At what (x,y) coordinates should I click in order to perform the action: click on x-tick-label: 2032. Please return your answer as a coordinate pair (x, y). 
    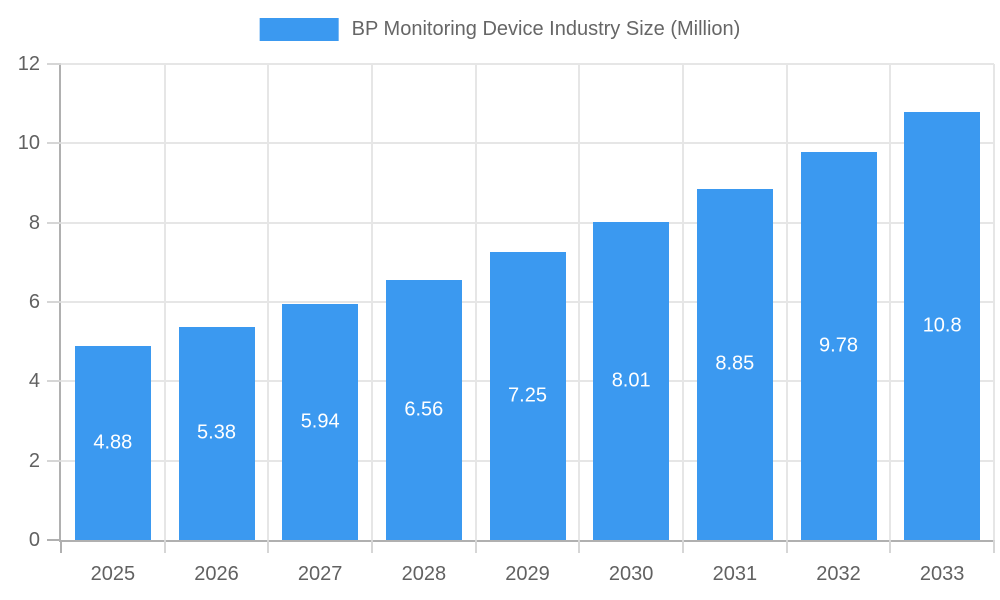
    Looking at the image, I should click on (838, 574).